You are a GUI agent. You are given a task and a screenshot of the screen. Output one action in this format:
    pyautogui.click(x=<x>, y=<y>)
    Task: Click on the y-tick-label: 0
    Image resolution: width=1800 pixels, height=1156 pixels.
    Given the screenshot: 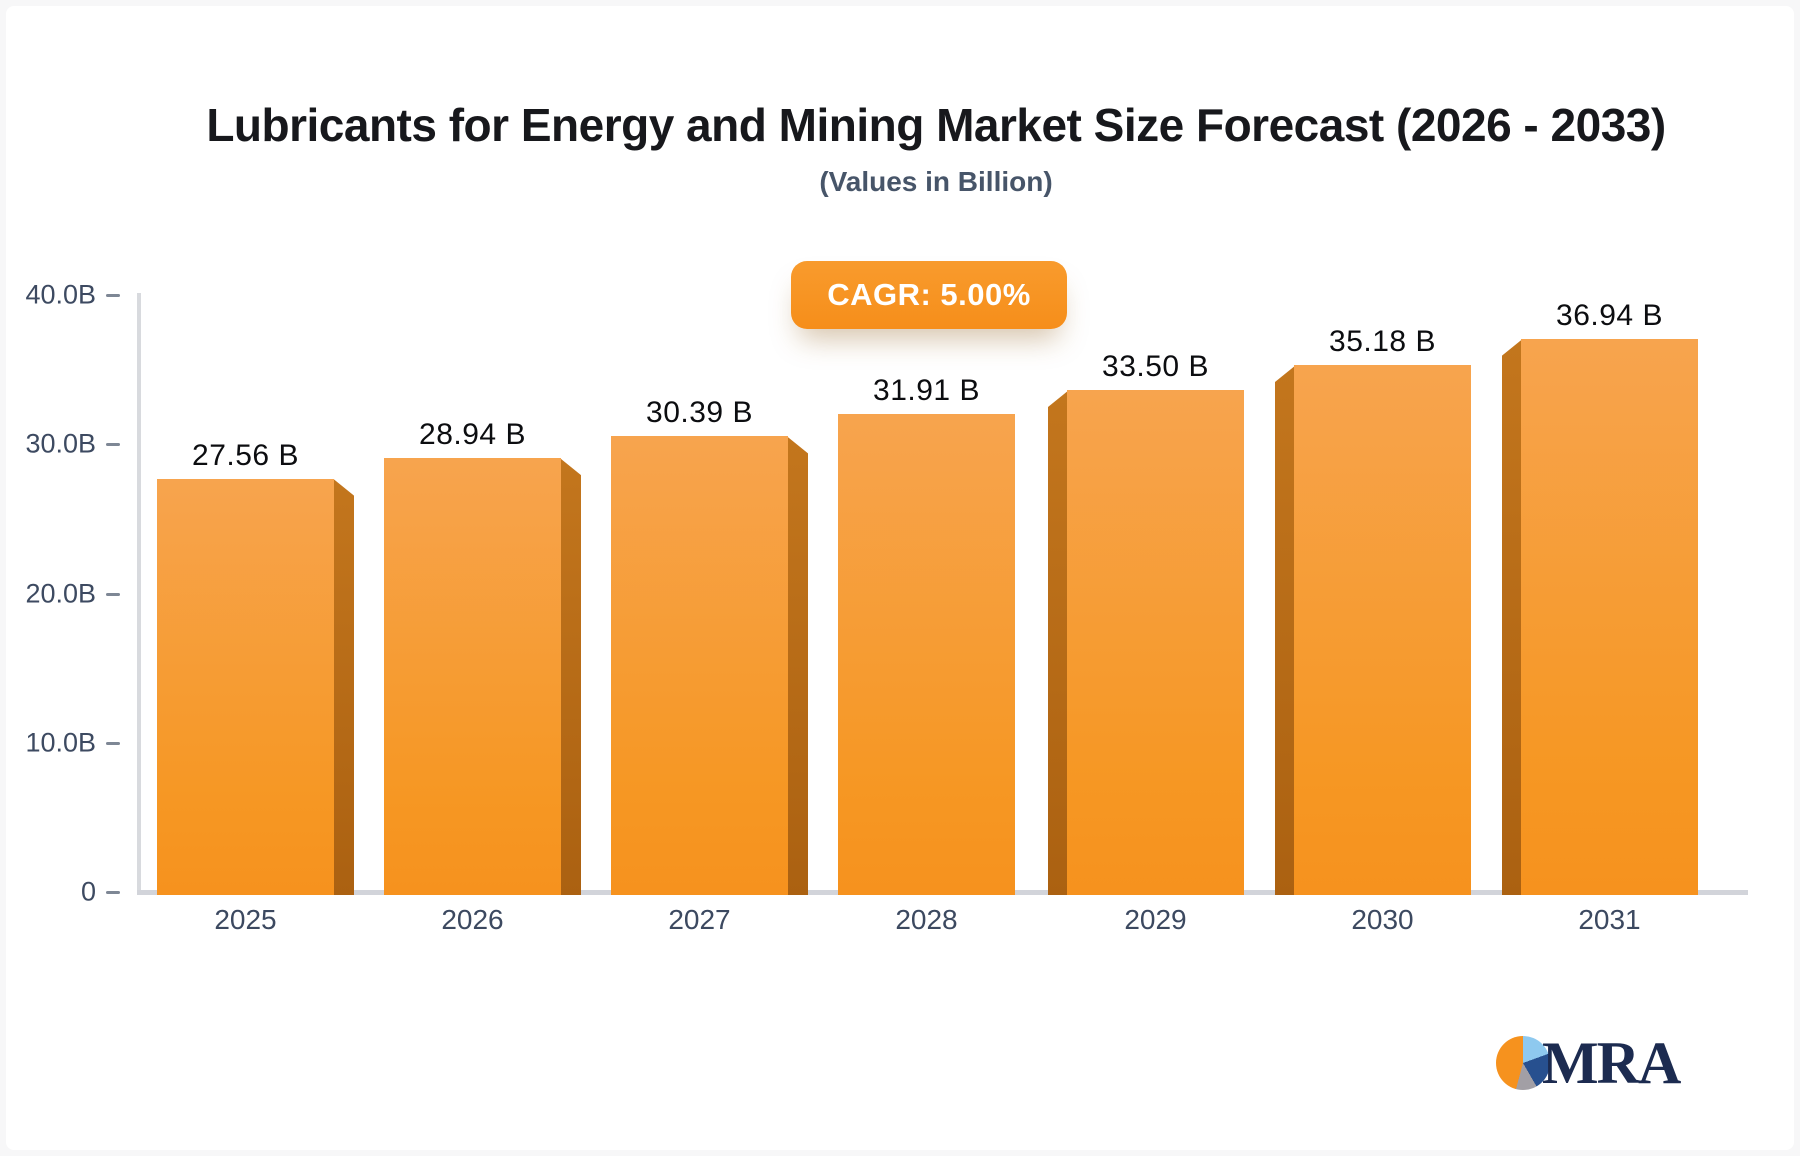 What is the action you would take?
    pyautogui.click(x=88, y=891)
    